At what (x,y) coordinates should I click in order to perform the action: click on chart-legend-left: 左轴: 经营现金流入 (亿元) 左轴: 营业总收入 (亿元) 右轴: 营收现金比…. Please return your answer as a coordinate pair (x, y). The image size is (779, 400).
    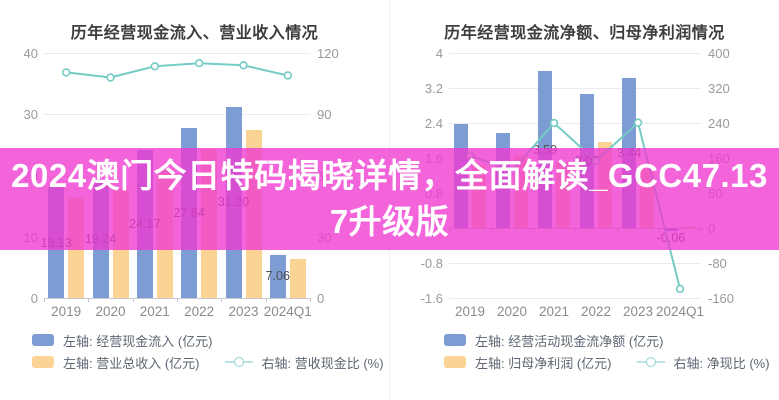
    Looking at the image, I should click on (208, 351).